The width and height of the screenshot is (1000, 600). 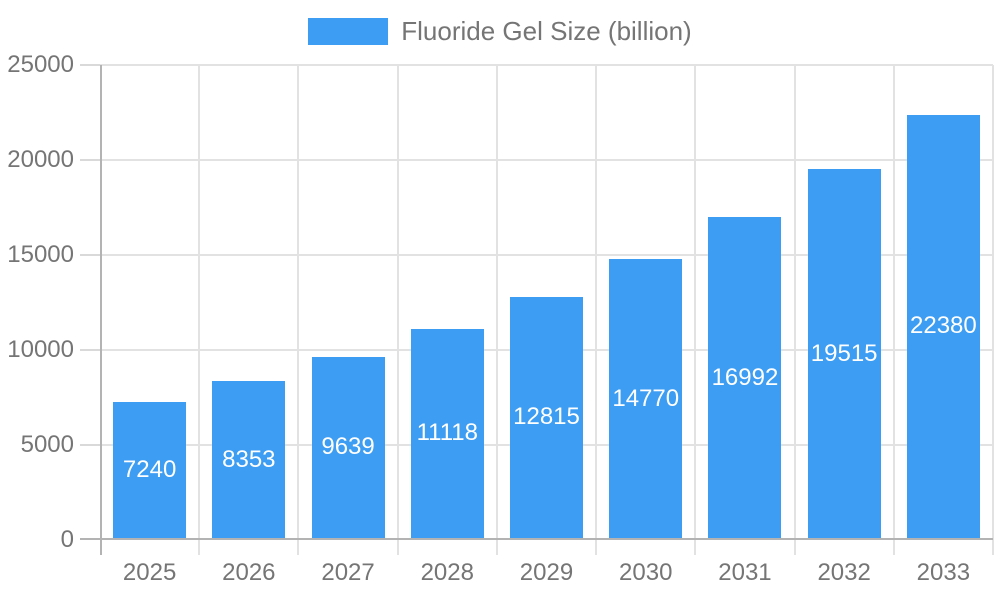 I want to click on x-tick-label: 2025, so click(x=149, y=572).